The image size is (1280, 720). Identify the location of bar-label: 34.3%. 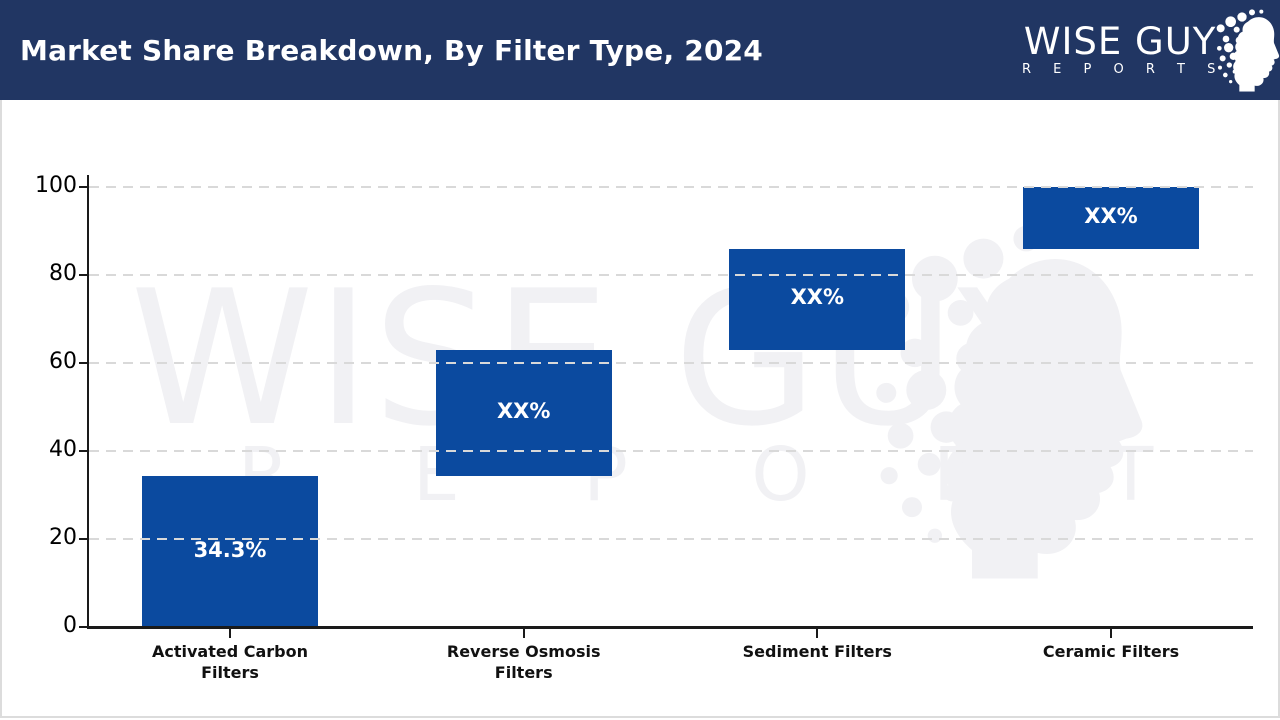
(230, 549).